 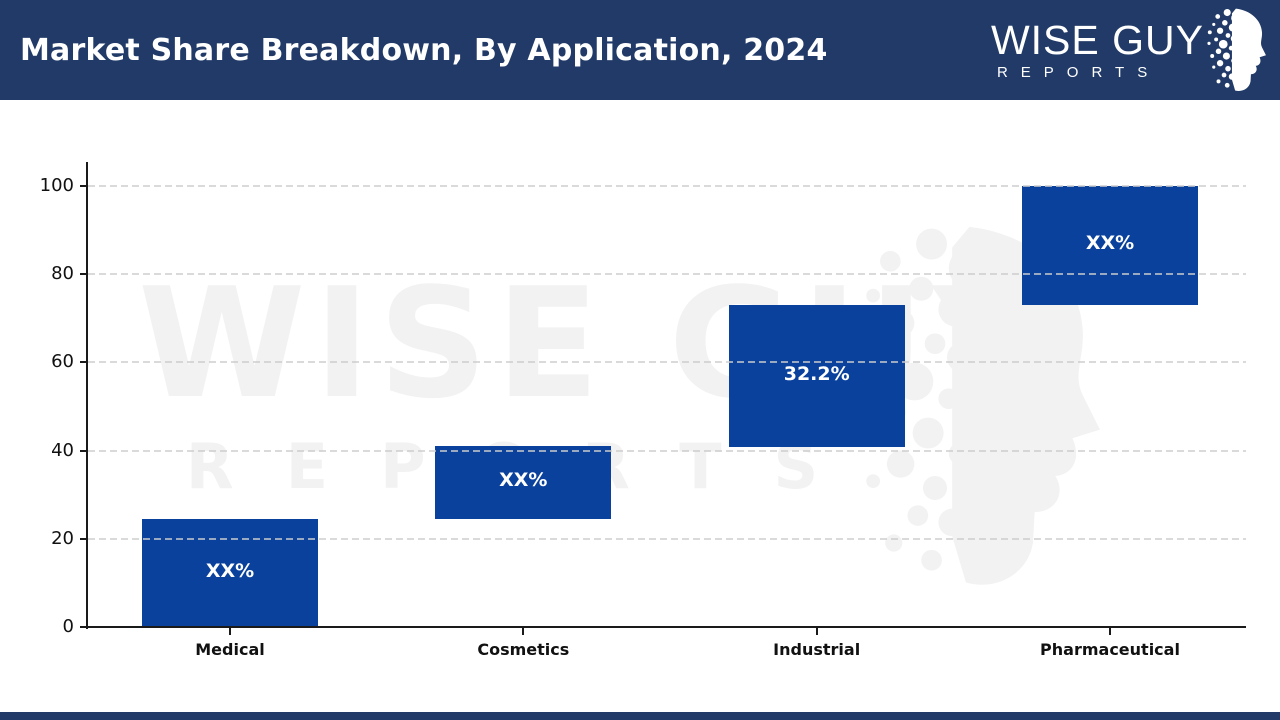 I want to click on y-axis-tick-label: 40, so click(x=62, y=450).